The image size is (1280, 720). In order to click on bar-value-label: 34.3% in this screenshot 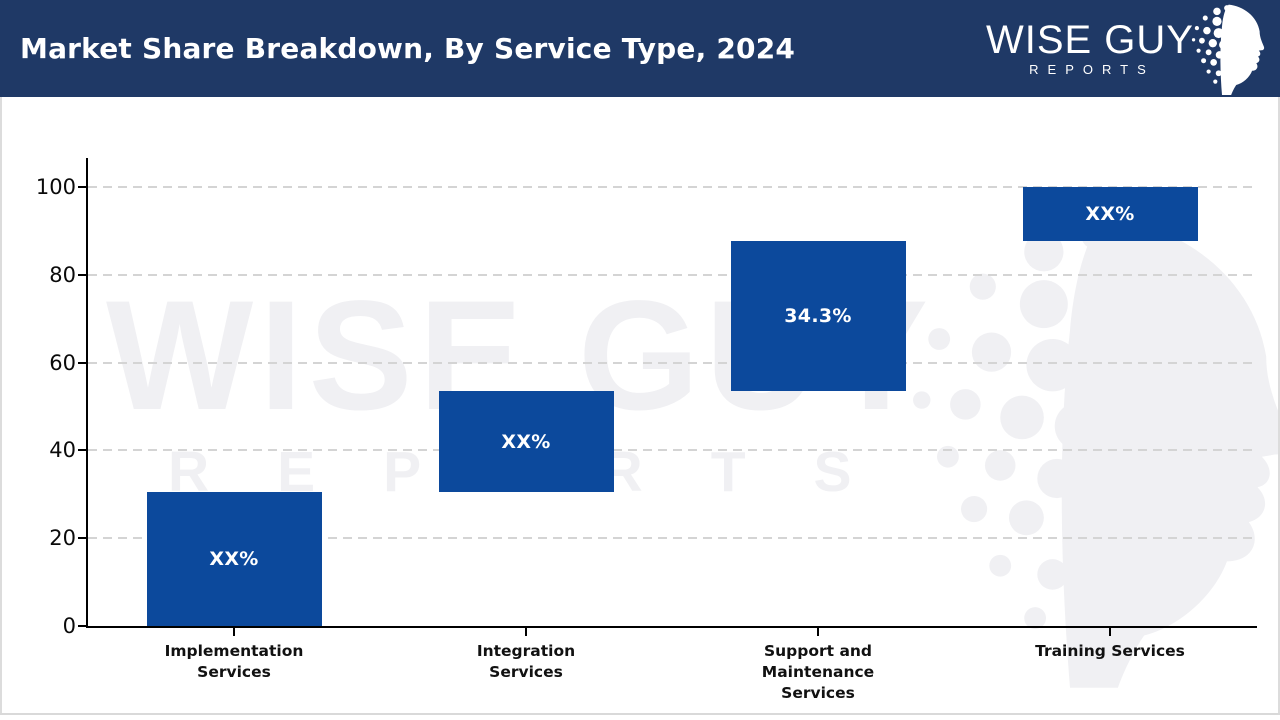, I will do `click(818, 315)`.